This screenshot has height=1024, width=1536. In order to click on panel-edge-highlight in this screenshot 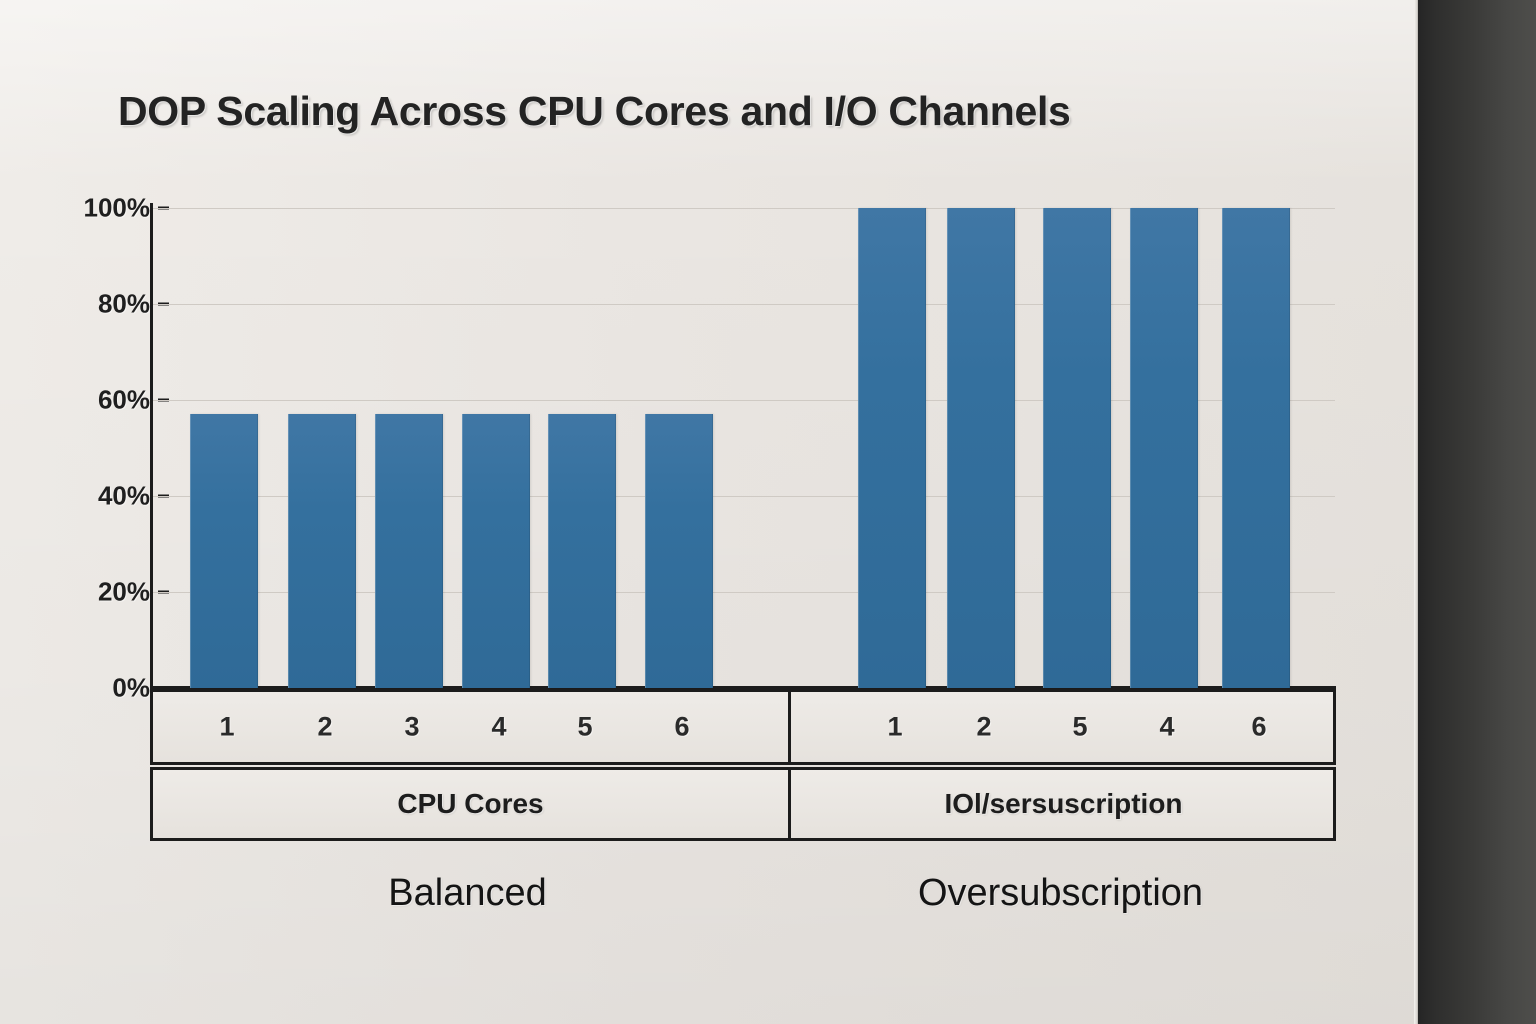, I will do `click(1416, 512)`.